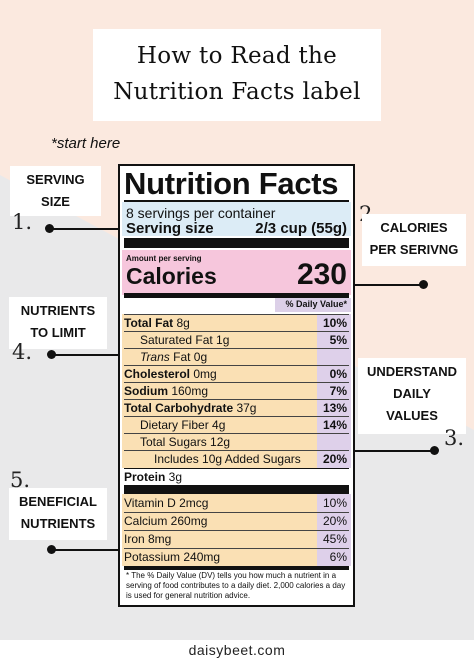 The image size is (474, 663). I want to click on nutrient-row: Protein 3g, so click(236, 476).